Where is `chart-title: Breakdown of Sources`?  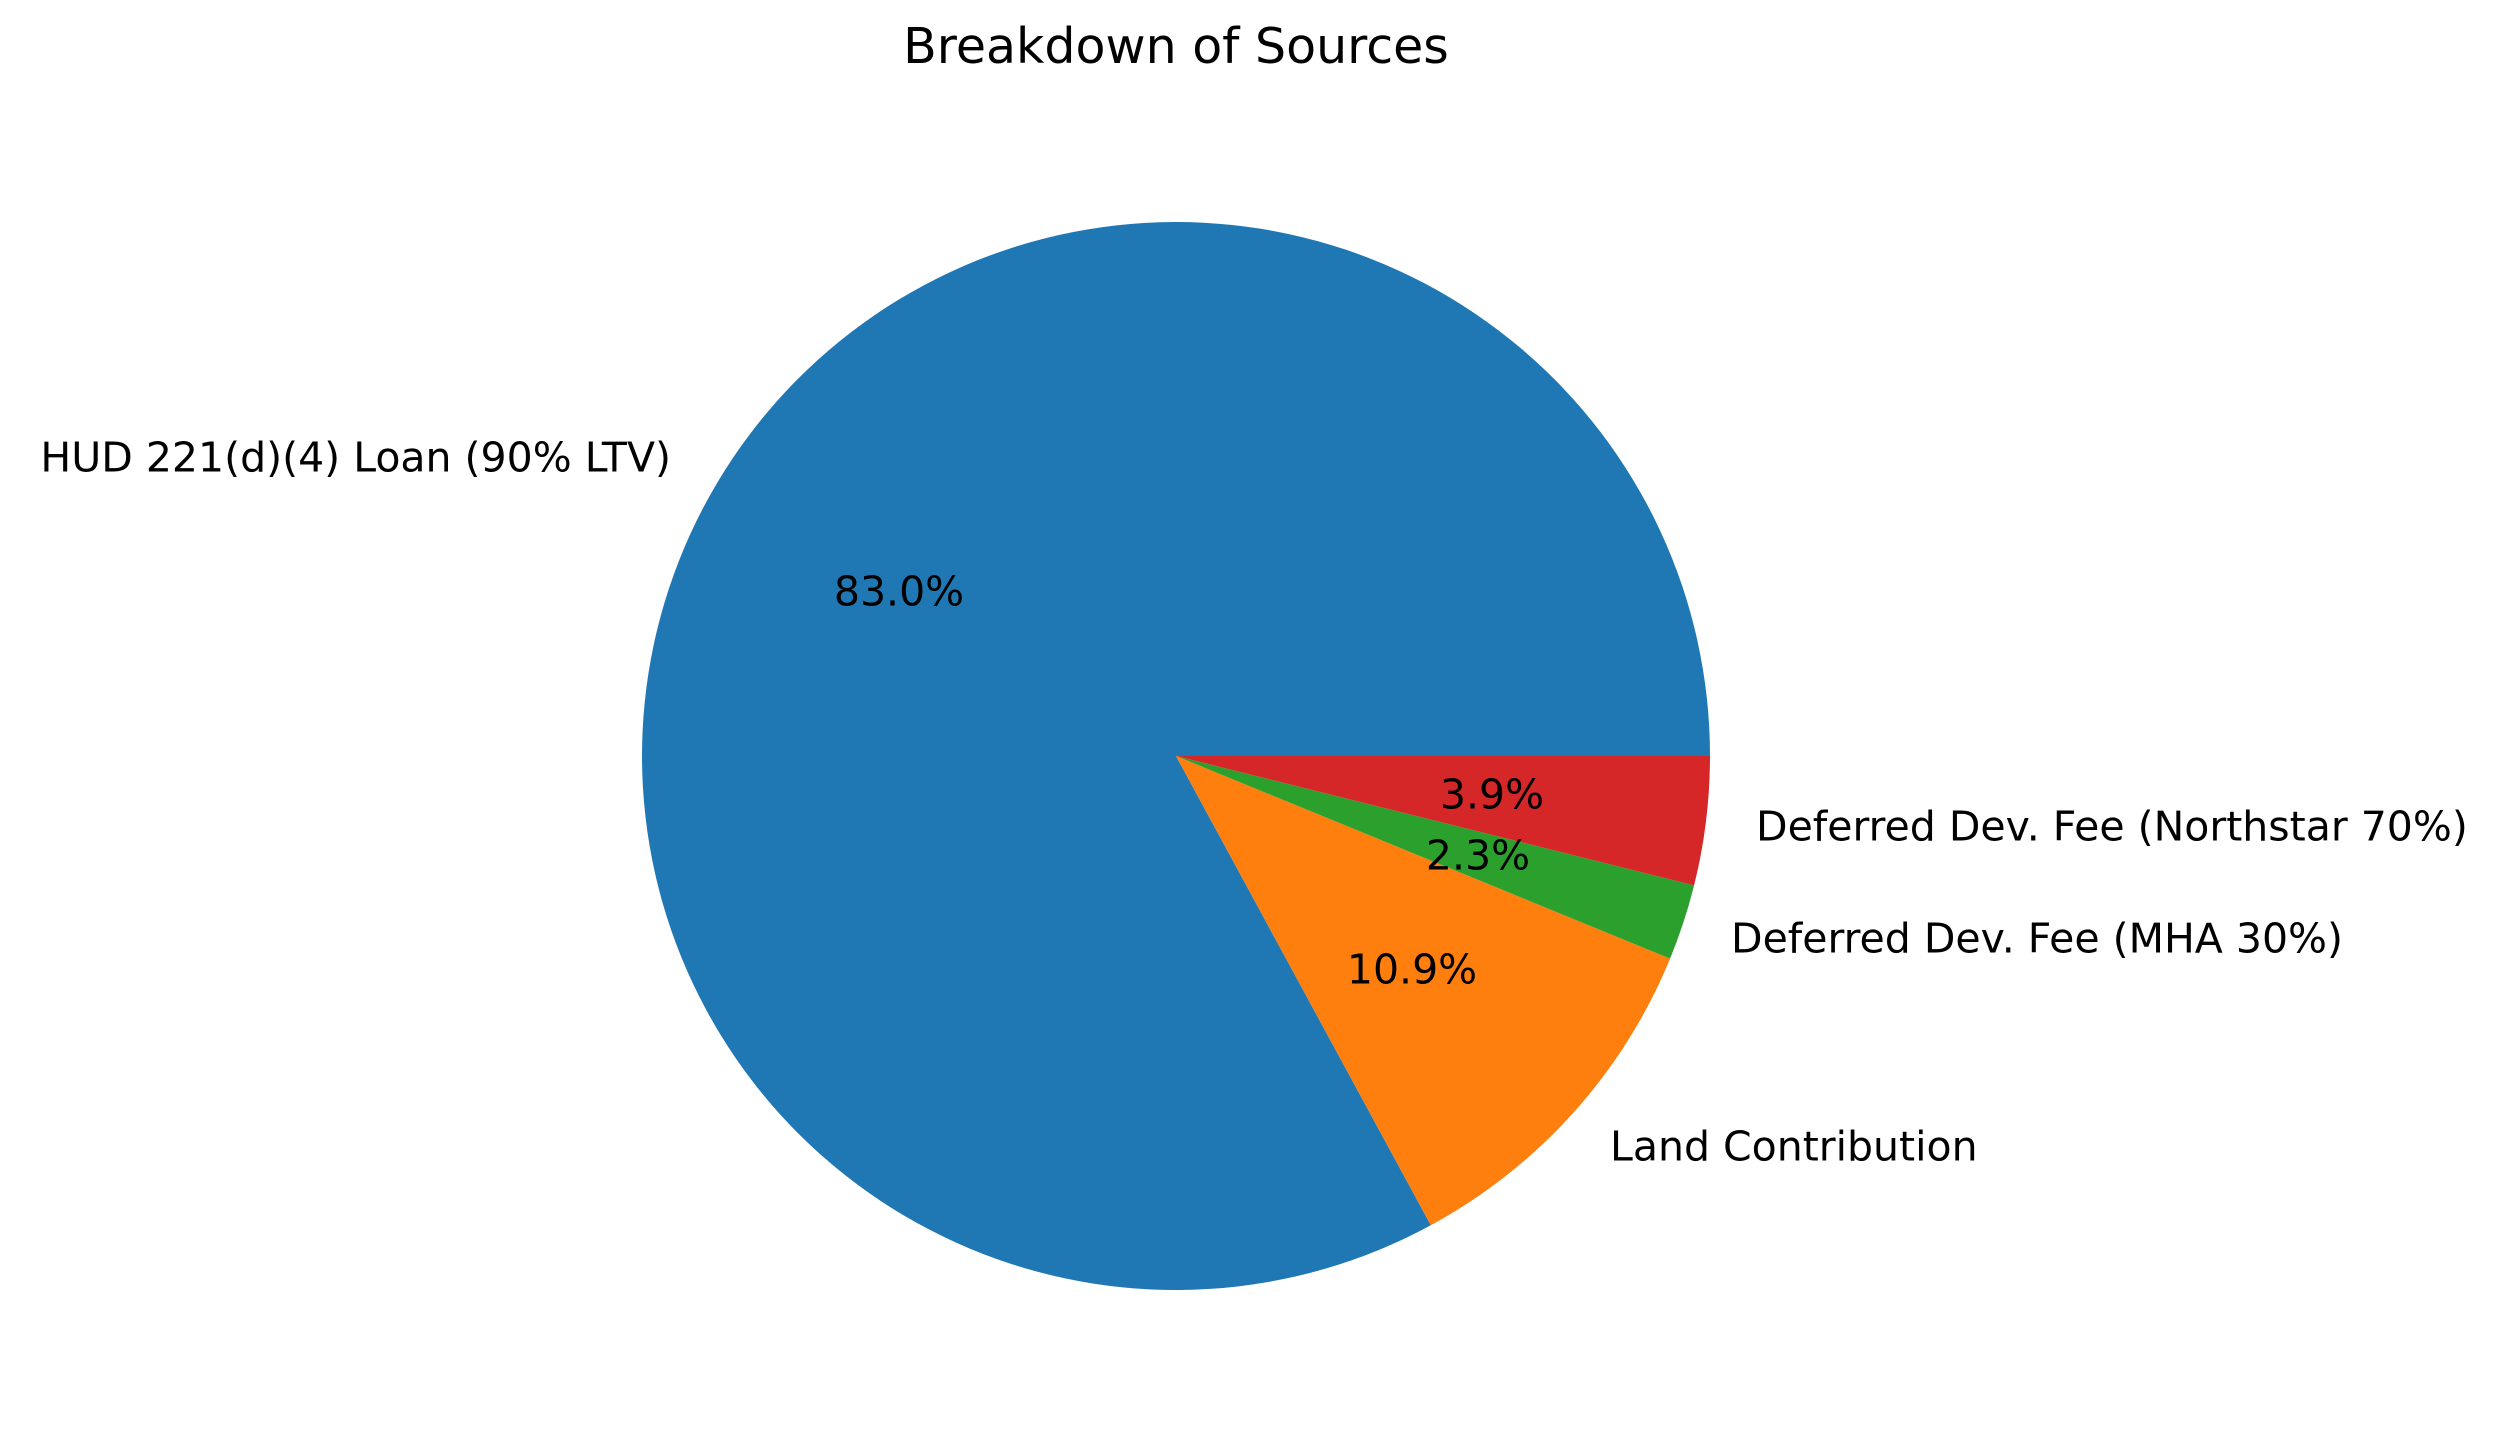
chart-title: Breakdown of Sources is located at coordinates (1176, 46).